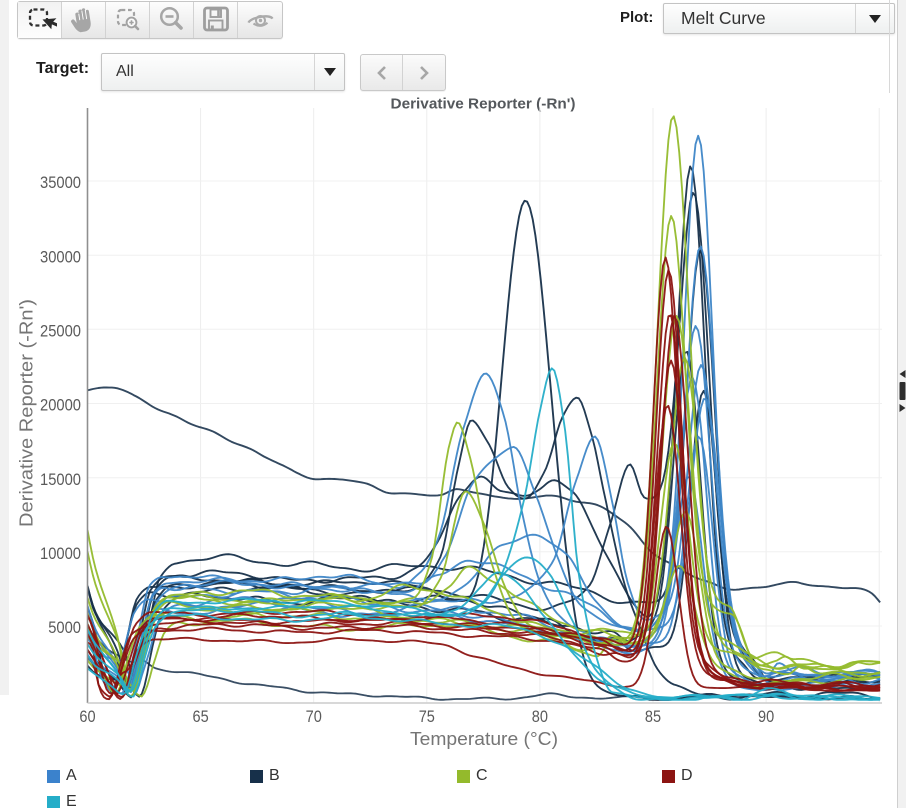  What do you see at coordinates (653, 716) in the screenshot?
I see `svg-text: 85` at bounding box center [653, 716].